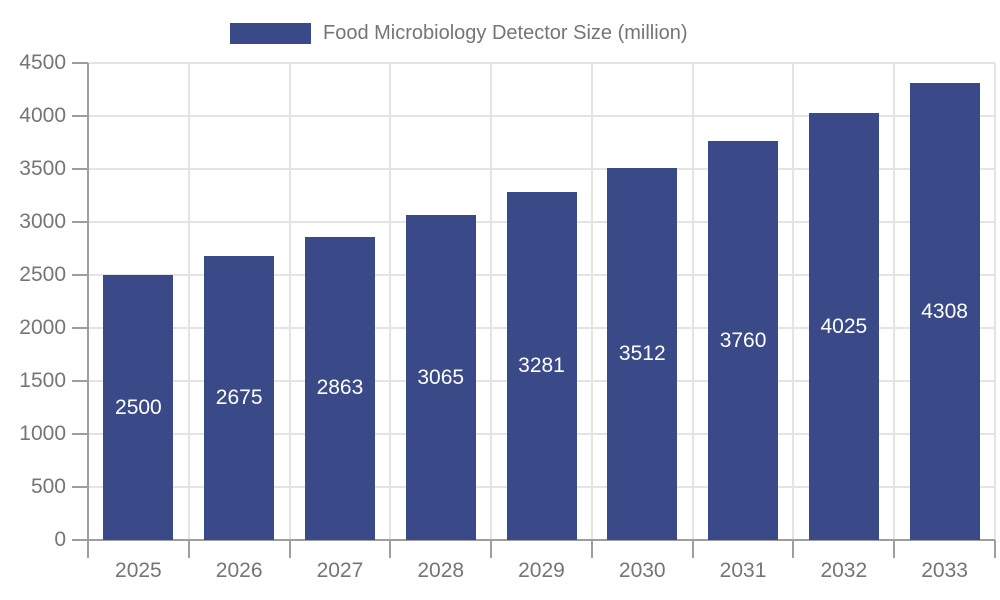  I want to click on y-axis-label: 4500, so click(42, 62).